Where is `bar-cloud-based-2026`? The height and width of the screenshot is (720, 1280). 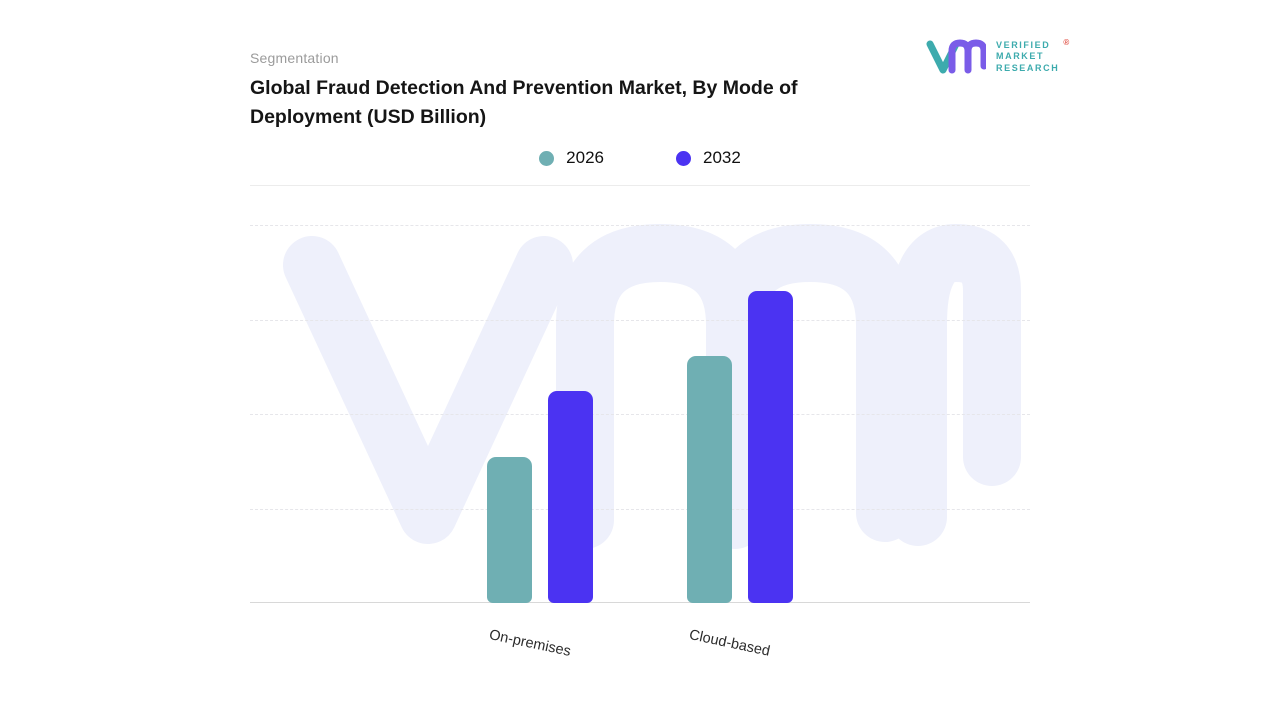
bar-cloud-based-2026 is located at coordinates (709, 479).